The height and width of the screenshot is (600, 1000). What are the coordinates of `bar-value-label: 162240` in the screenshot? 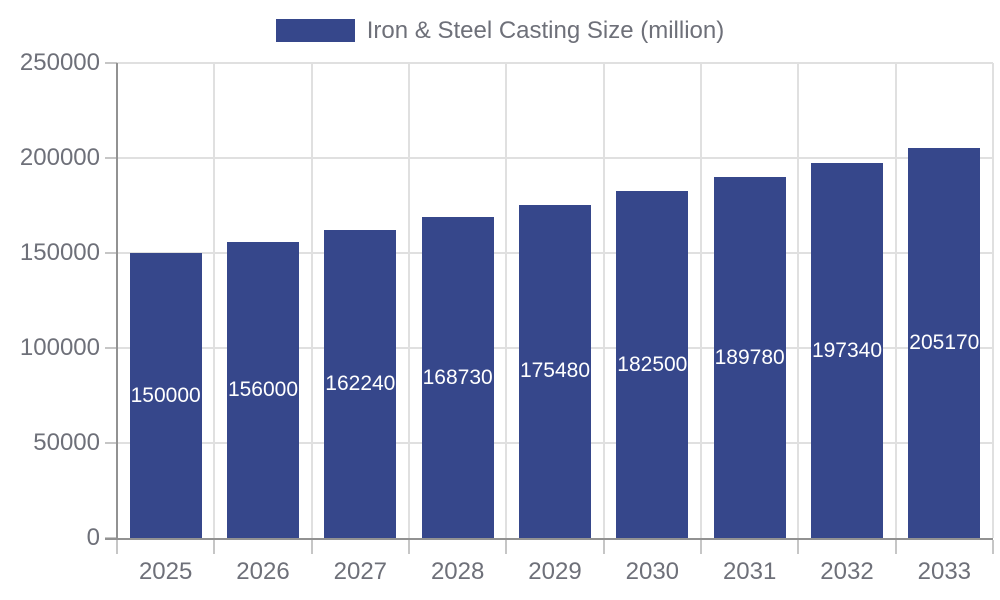 It's located at (360, 383).